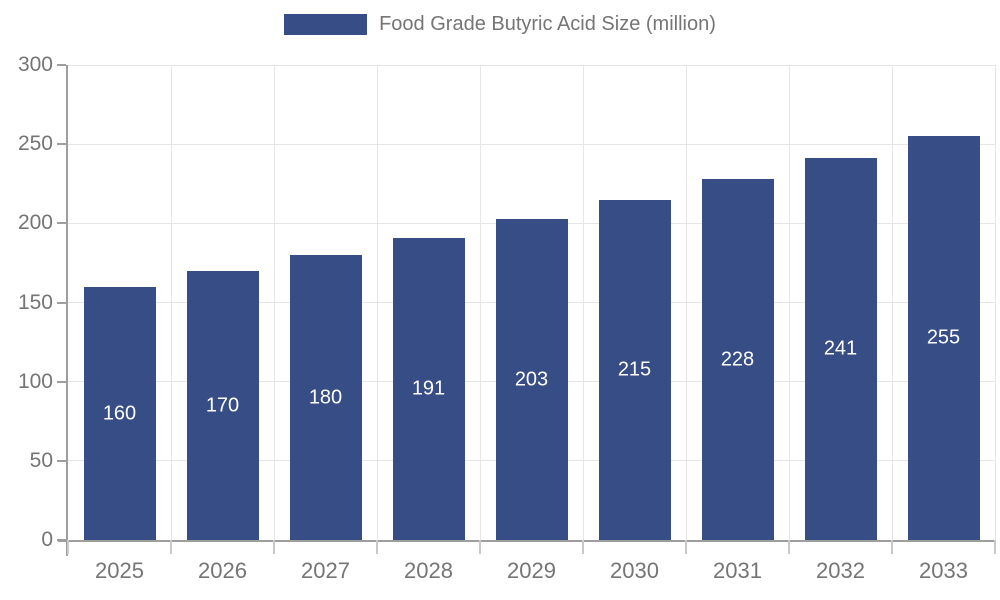 Image resolution: width=1000 pixels, height=600 pixels. I want to click on bar-2026: 170, so click(222, 405).